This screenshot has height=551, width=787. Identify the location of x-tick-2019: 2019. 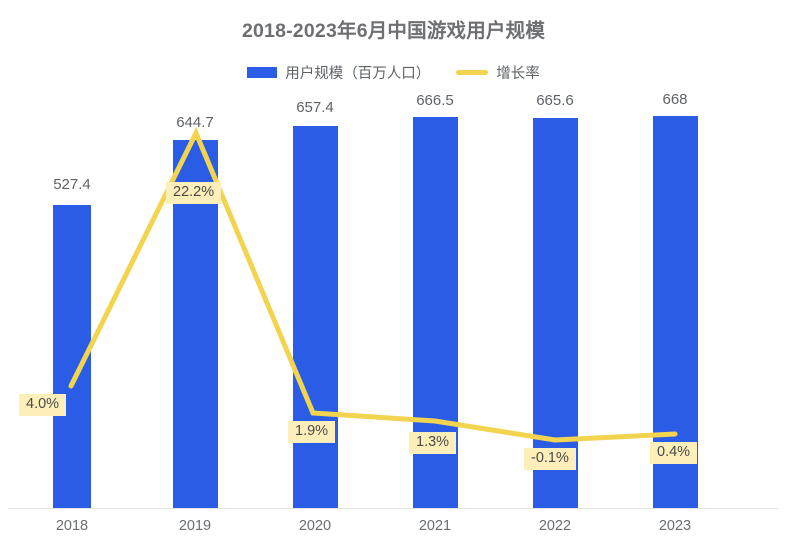
(195, 526).